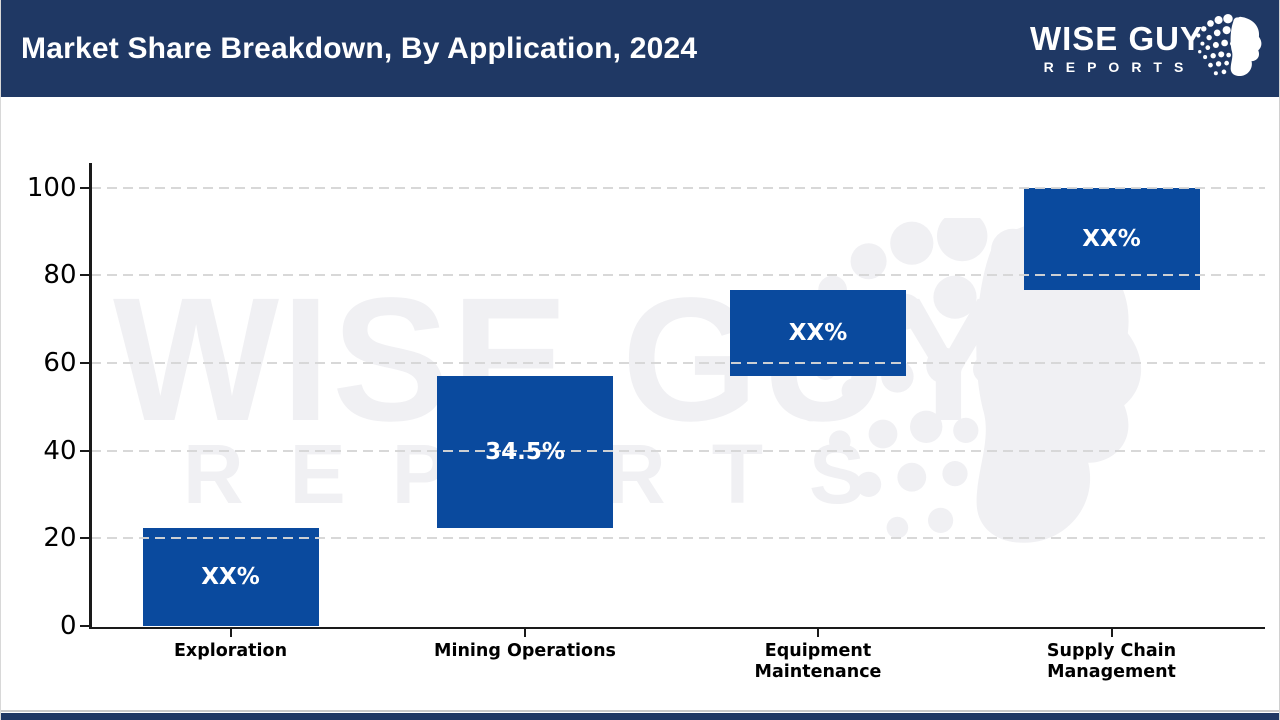 The height and width of the screenshot is (720, 1280). I want to click on wiseguy-logo: WISE GUY REPORTS, so click(1148, 49).